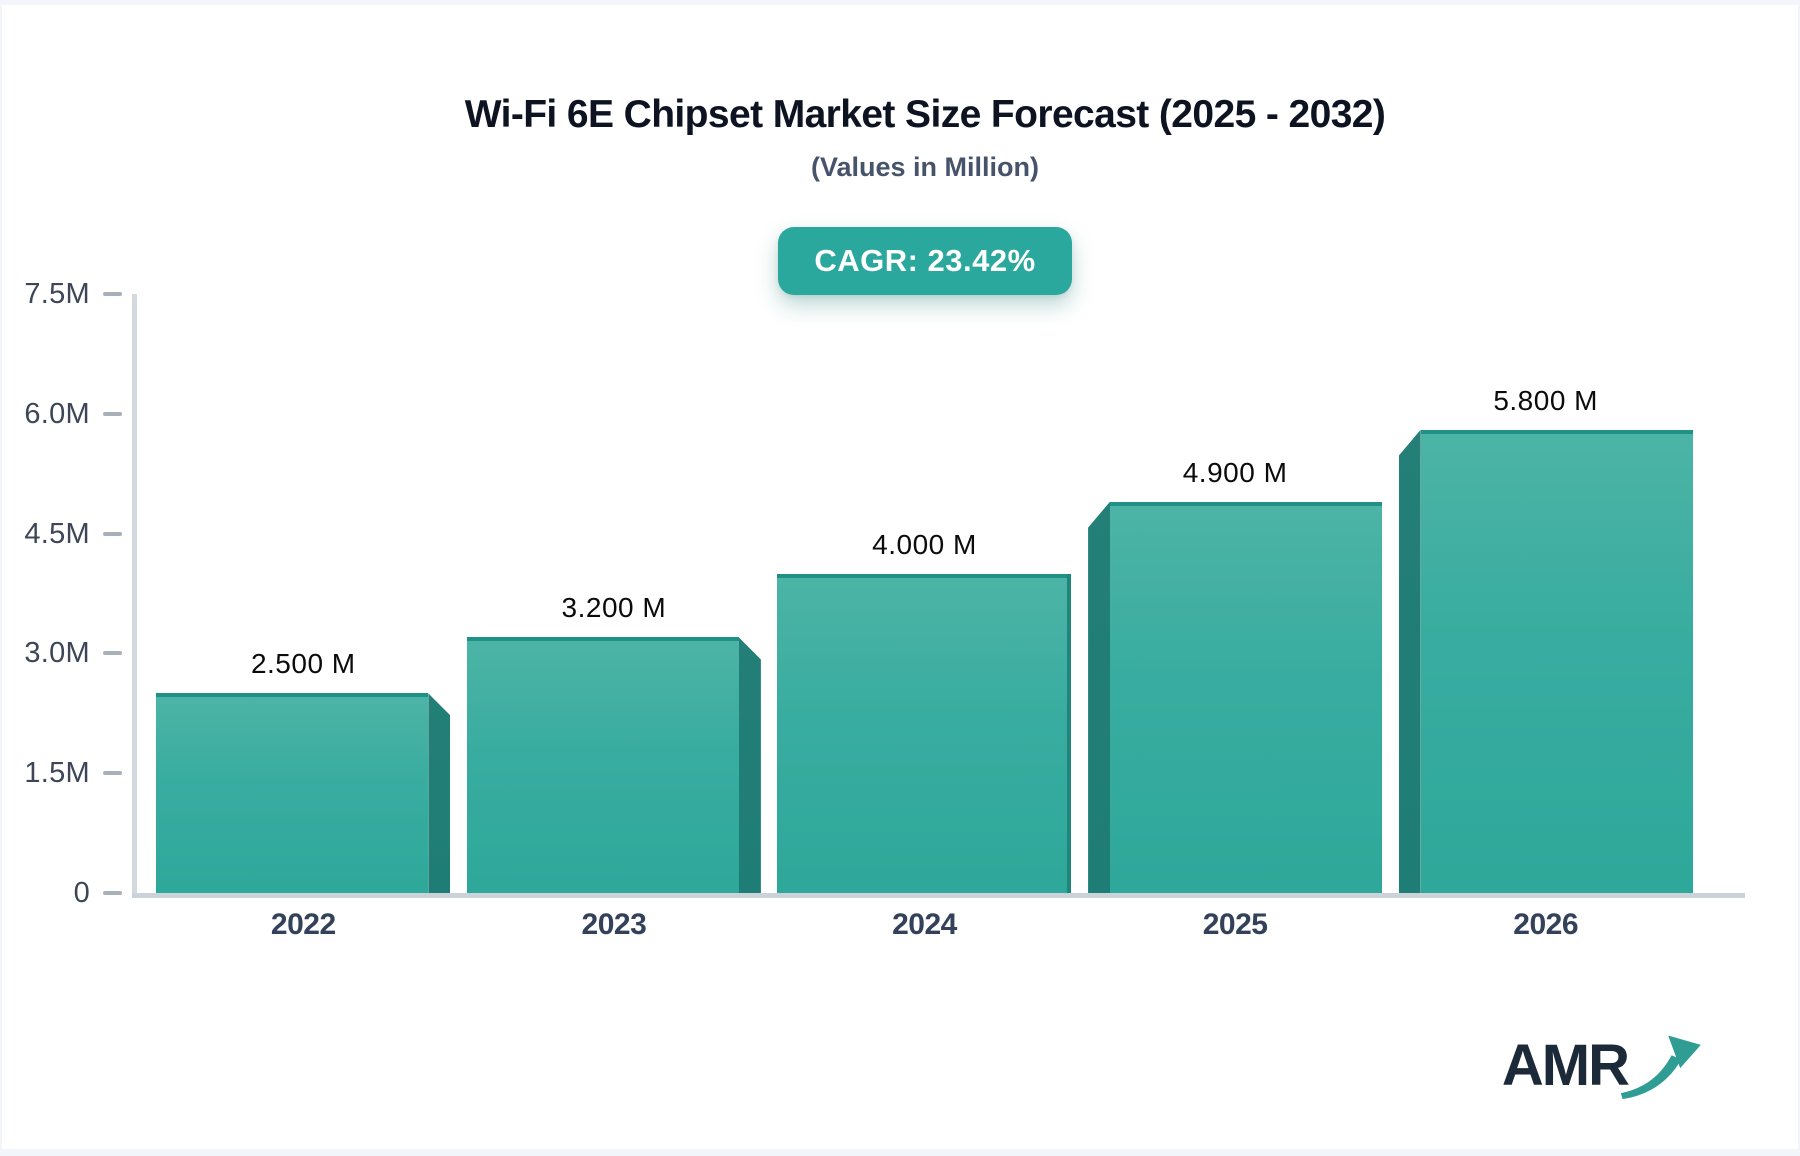 The image size is (1800, 1156). What do you see at coordinates (81, 893) in the screenshot?
I see `y-tick-label: 0` at bounding box center [81, 893].